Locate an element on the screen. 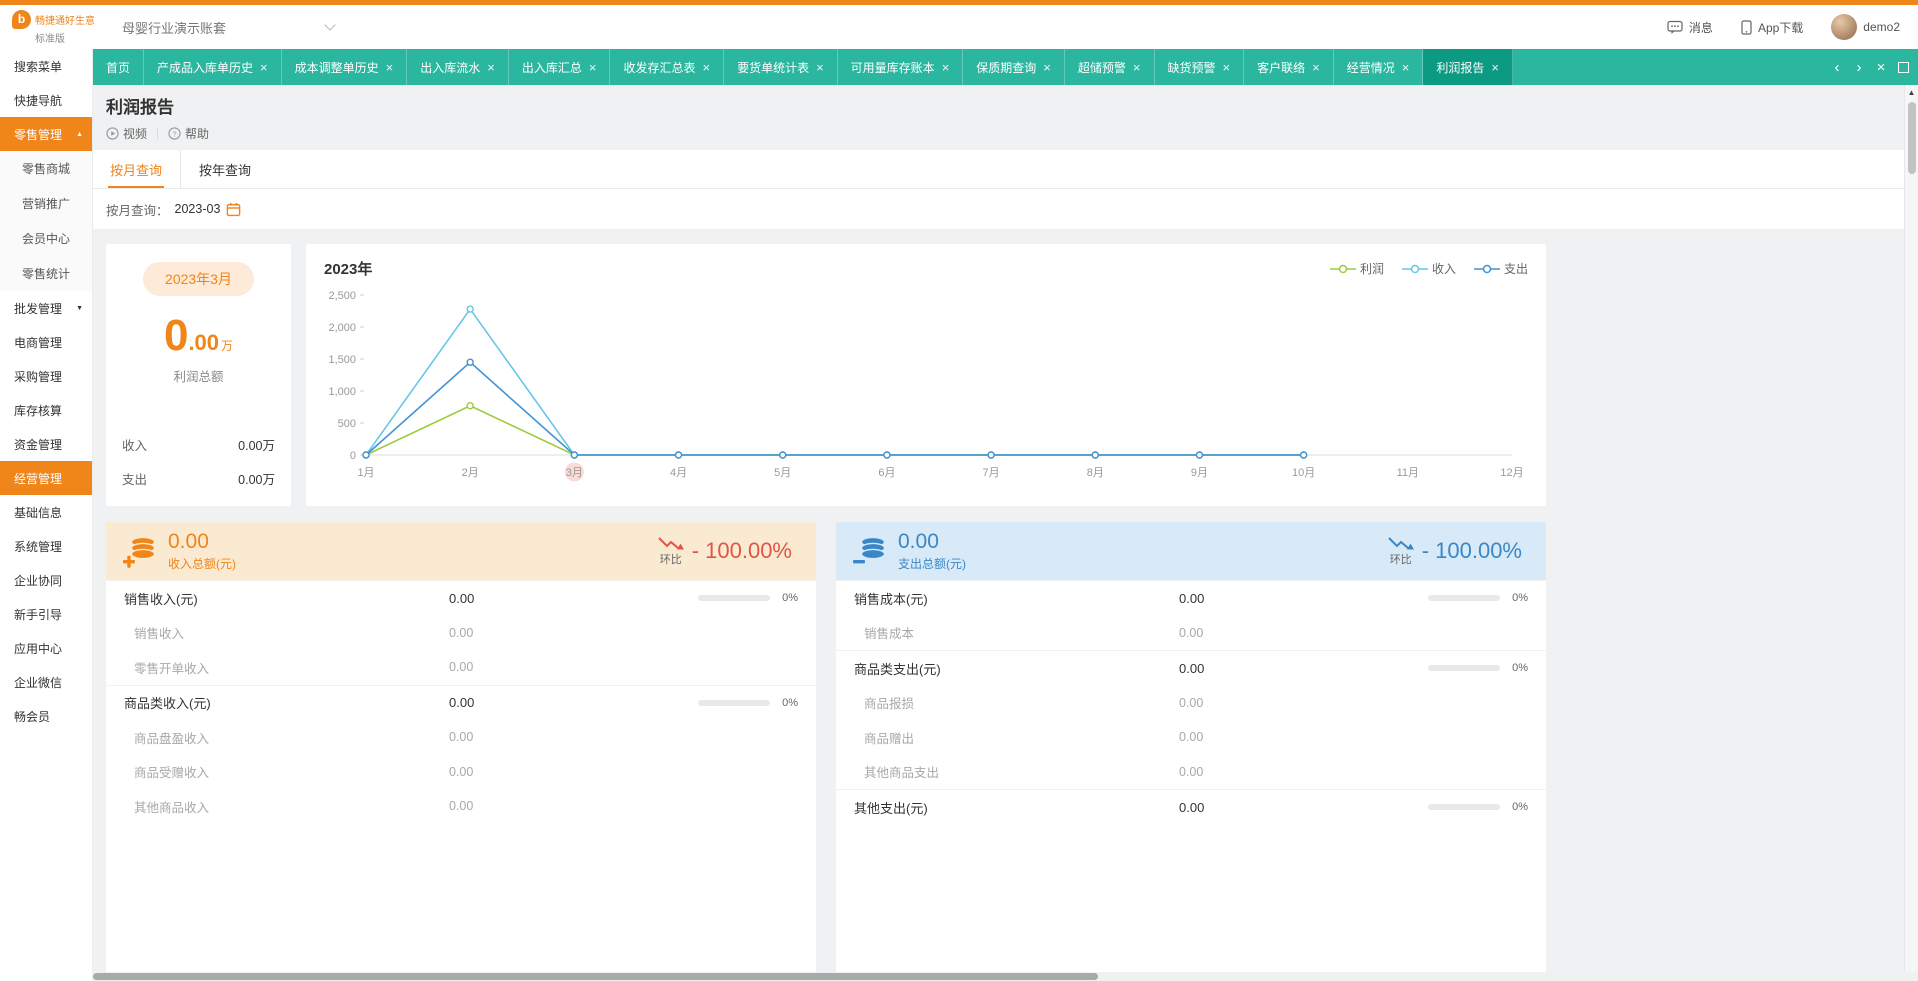 This screenshot has height=981, width=1918. income-ratio: 环比 - 100.00% is located at coordinates (728, 551).